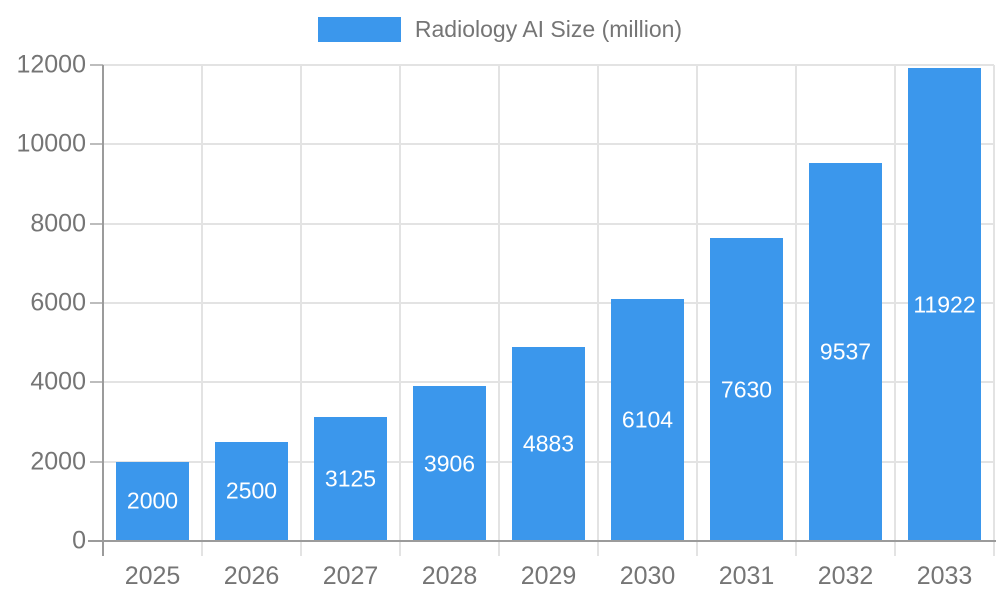 This screenshot has height=600, width=1000. I want to click on y-axis-label: 2000, so click(58, 461).